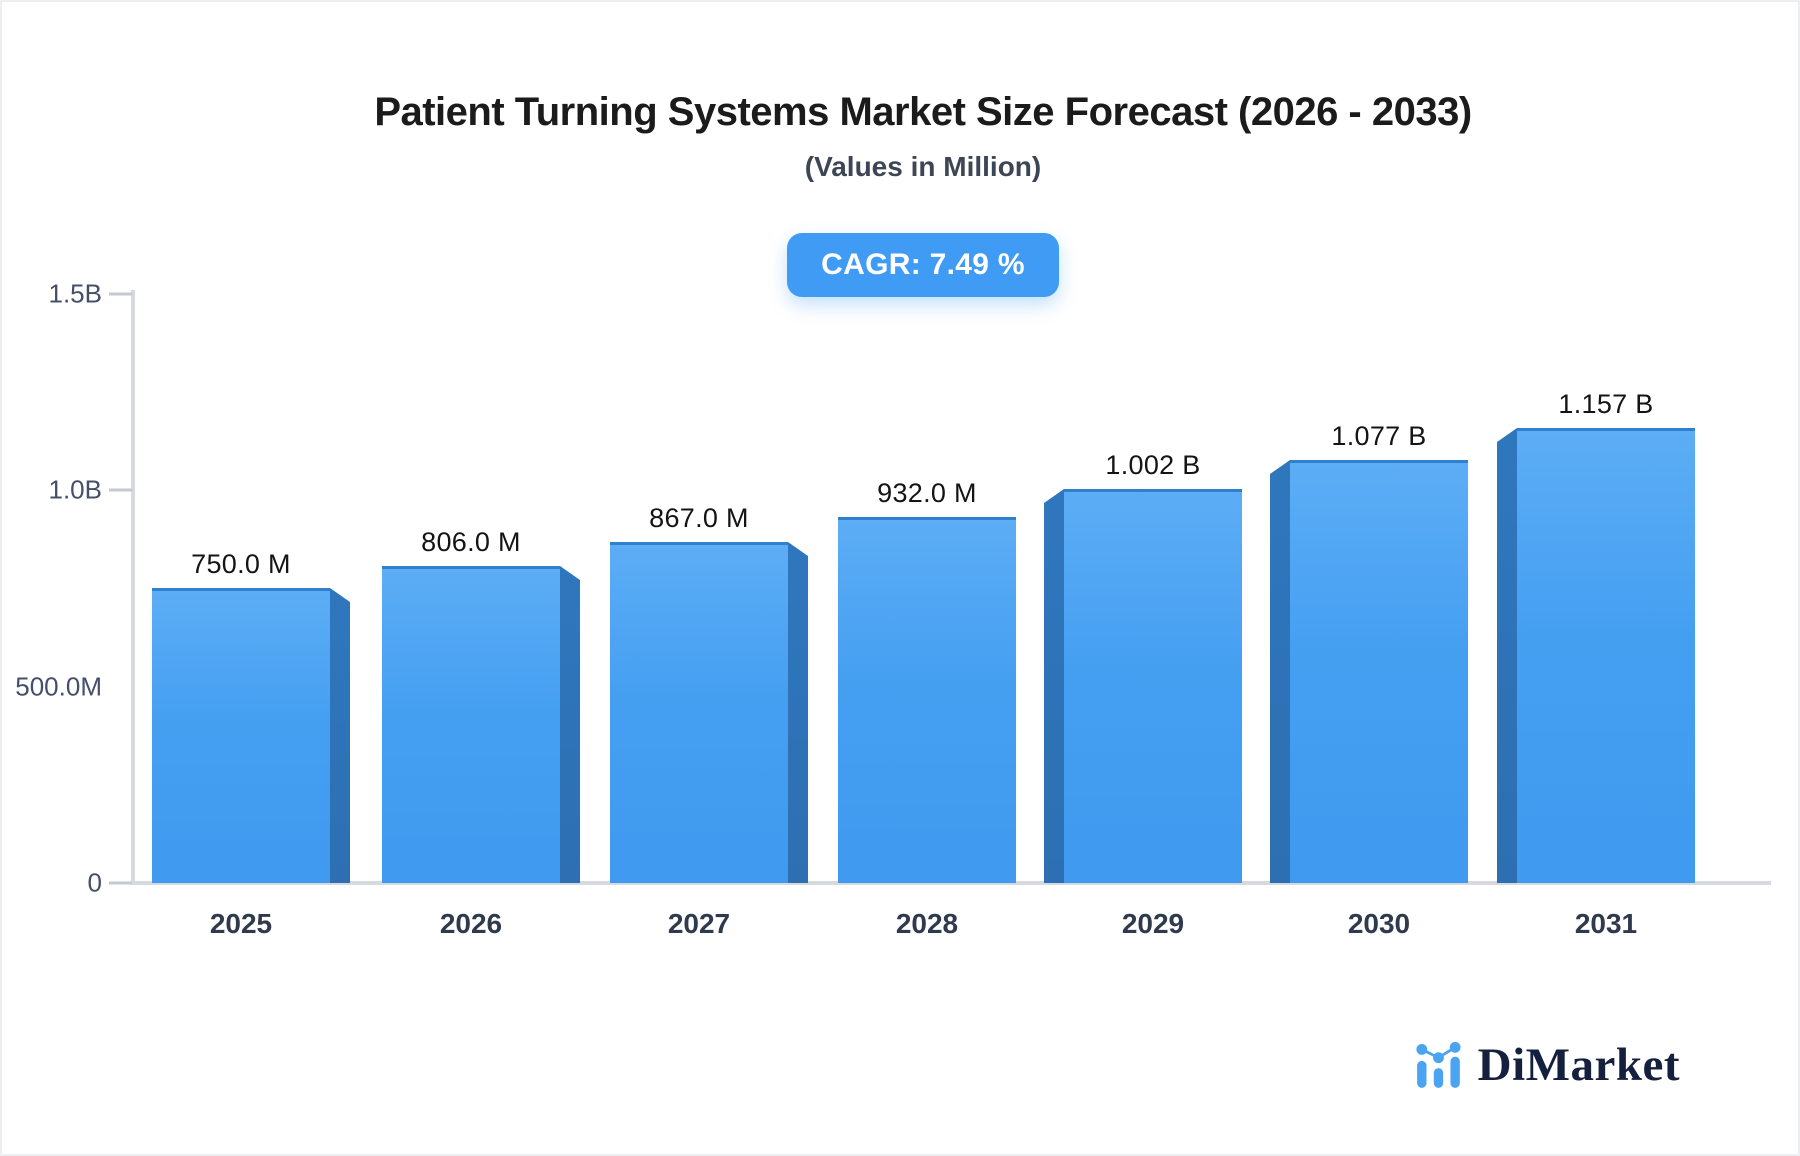 The height and width of the screenshot is (1156, 1800). What do you see at coordinates (75, 489) in the screenshot?
I see `y-axis-label: 1.0B` at bounding box center [75, 489].